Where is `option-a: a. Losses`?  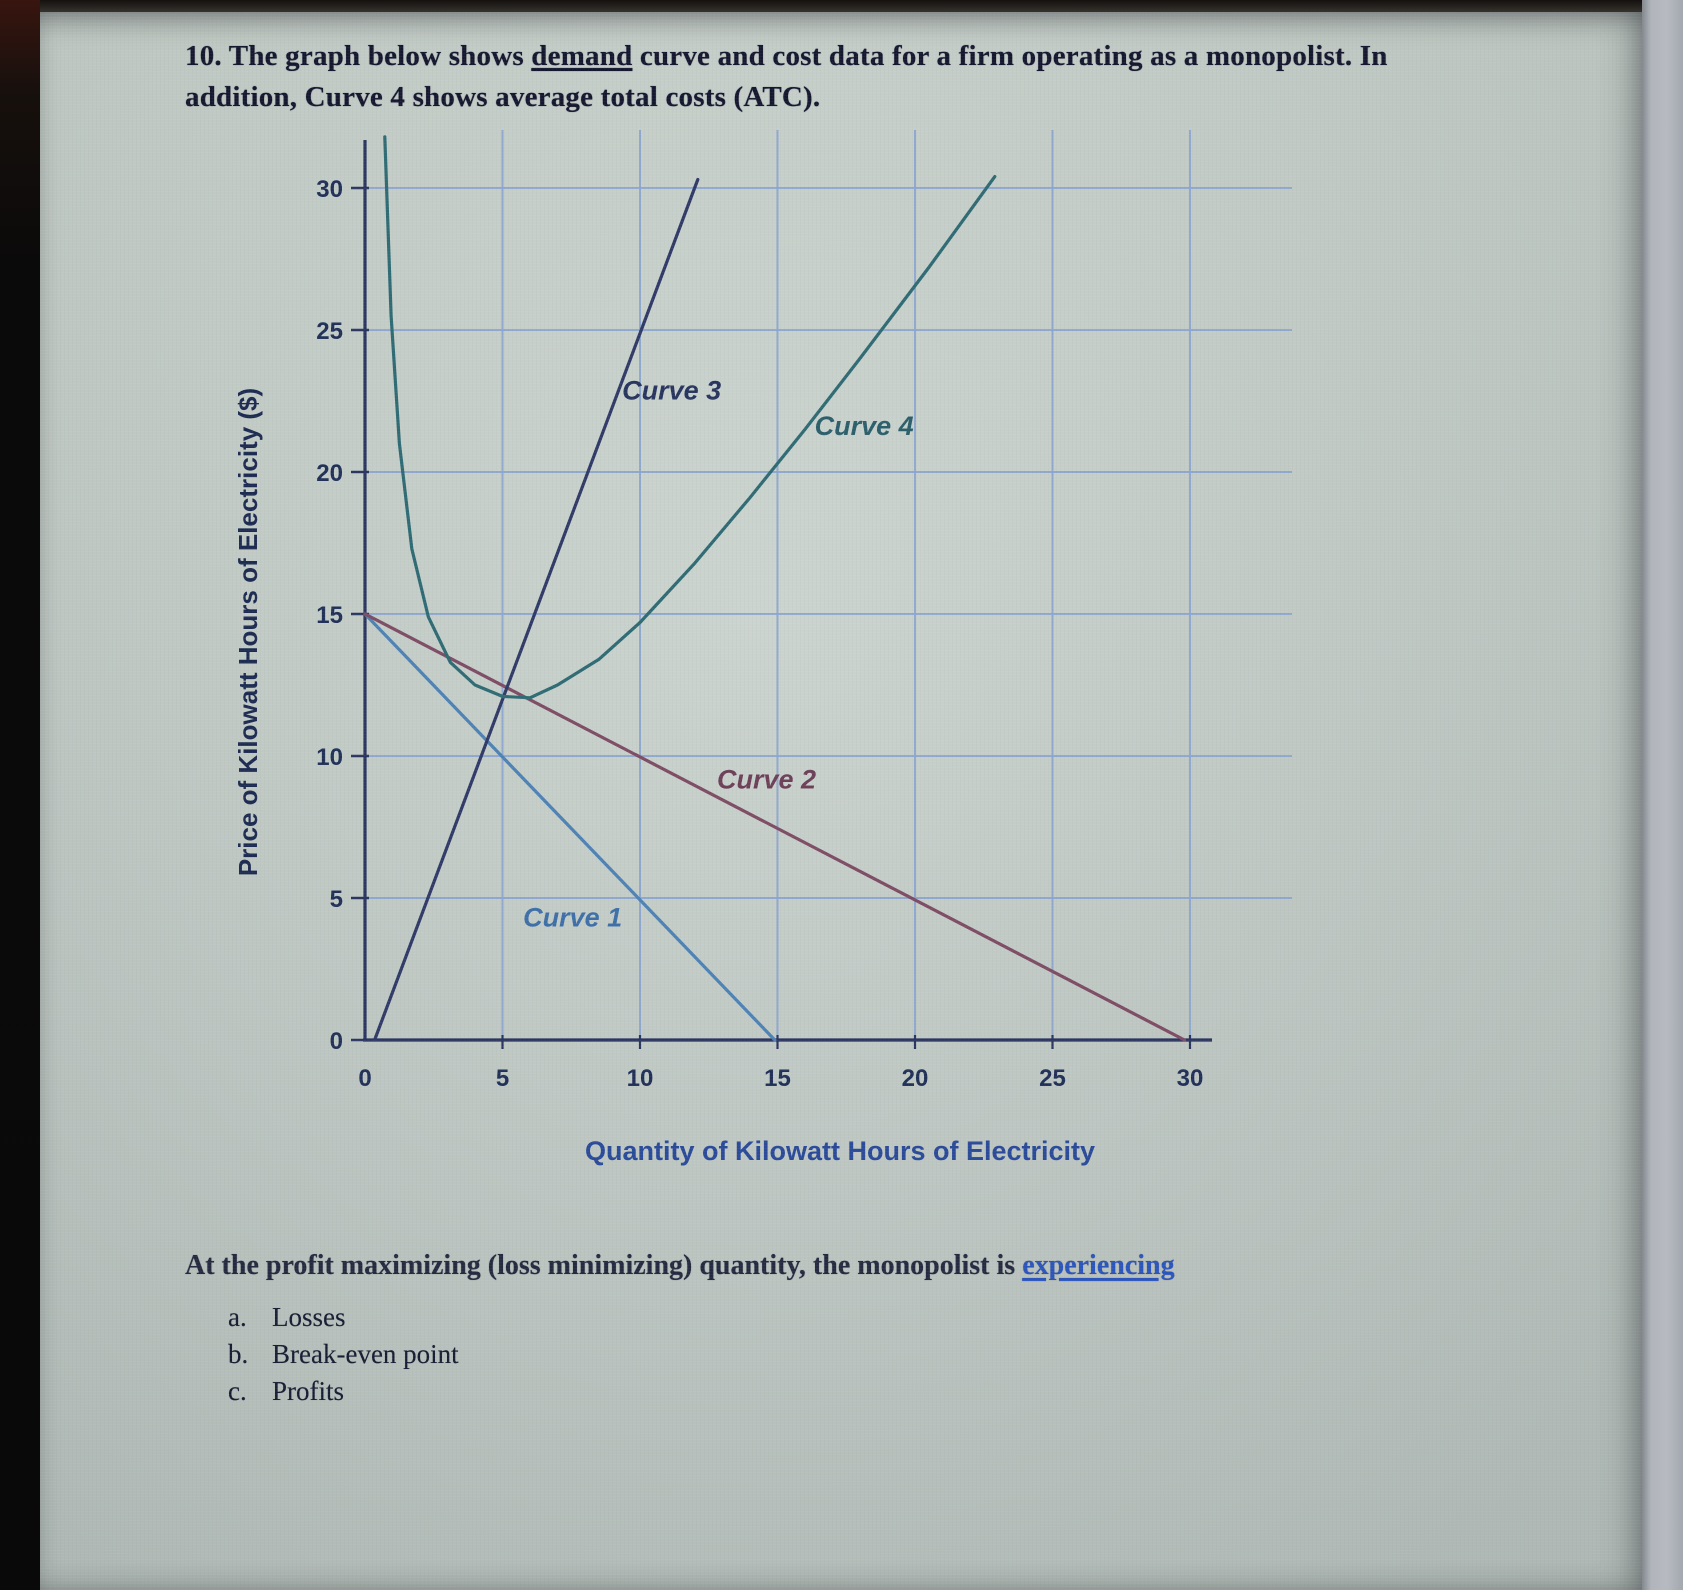
option-a: a. Losses is located at coordinates (343, 1320).